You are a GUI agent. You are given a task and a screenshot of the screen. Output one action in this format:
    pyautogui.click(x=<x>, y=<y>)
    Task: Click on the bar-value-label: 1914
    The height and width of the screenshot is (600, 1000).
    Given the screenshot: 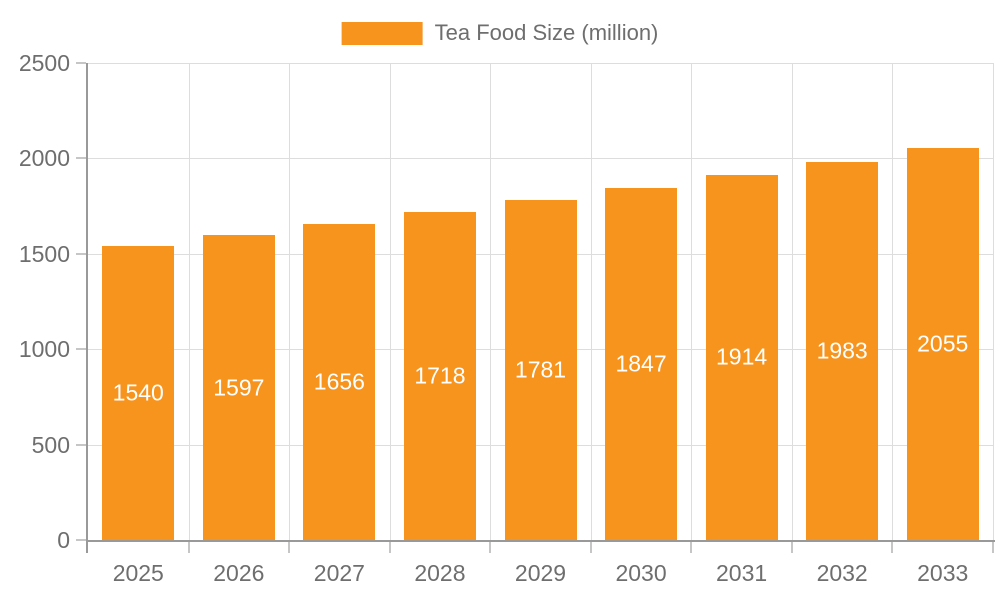 What is the action you would take?
    pyautogui.click(x=742, y=356)
    